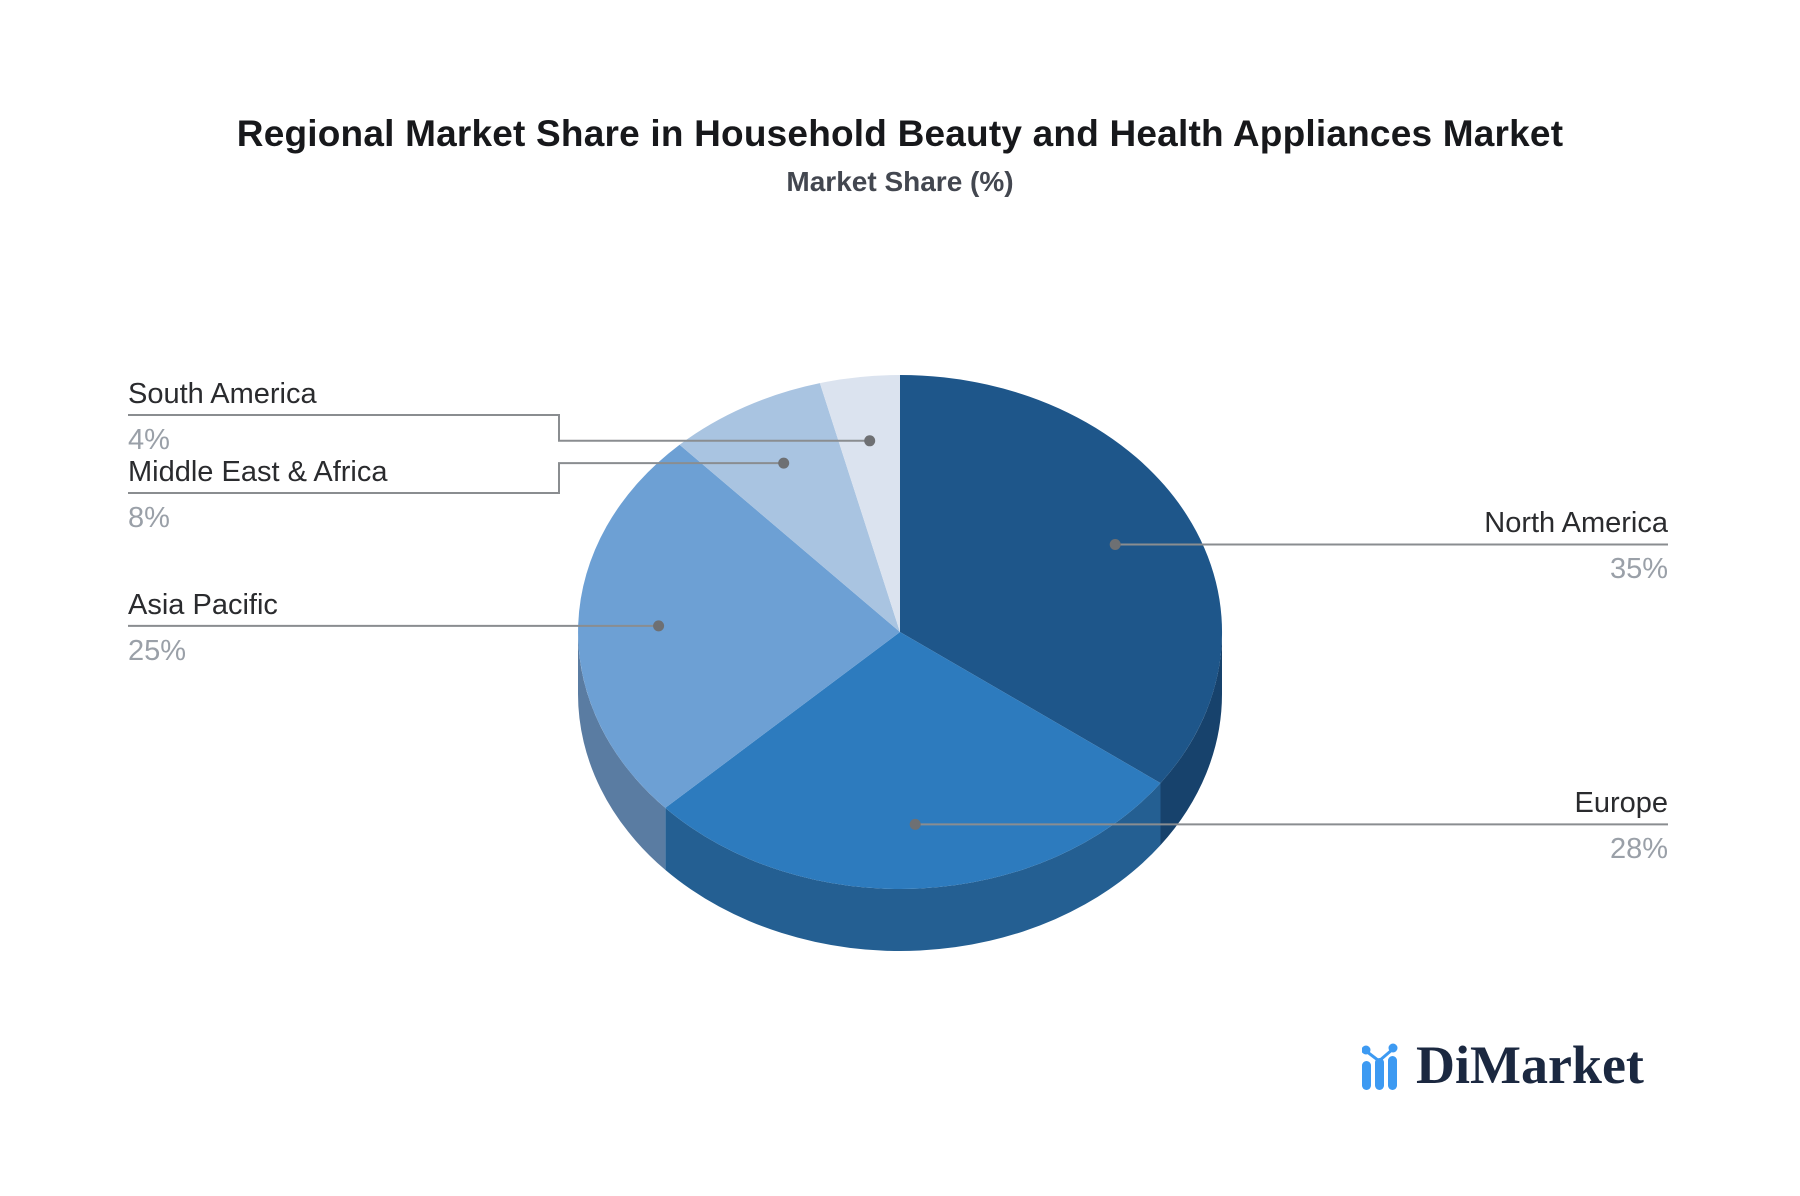 The height and width of the screenshot is (1196, 1800). Describe the element at coordinates (499, 428) in the screenshot. I see `leader-line-south-america` at that location.